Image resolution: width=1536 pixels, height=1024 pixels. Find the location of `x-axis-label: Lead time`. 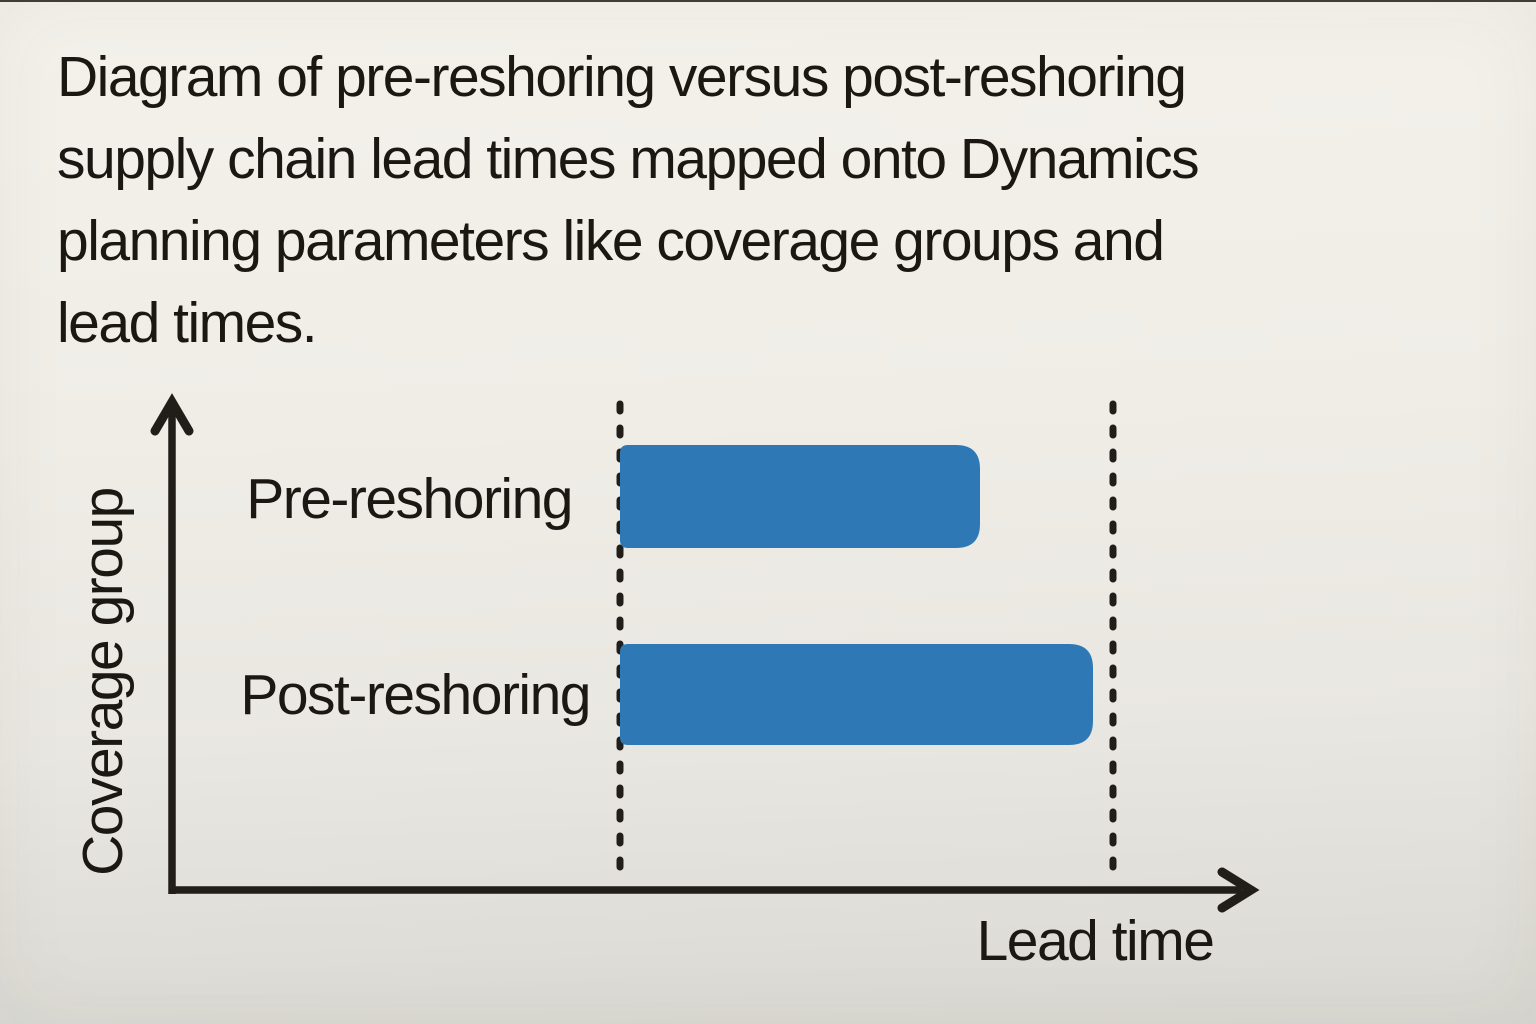

x-axis-label: Lead time is located at coordinates (1095, 941).